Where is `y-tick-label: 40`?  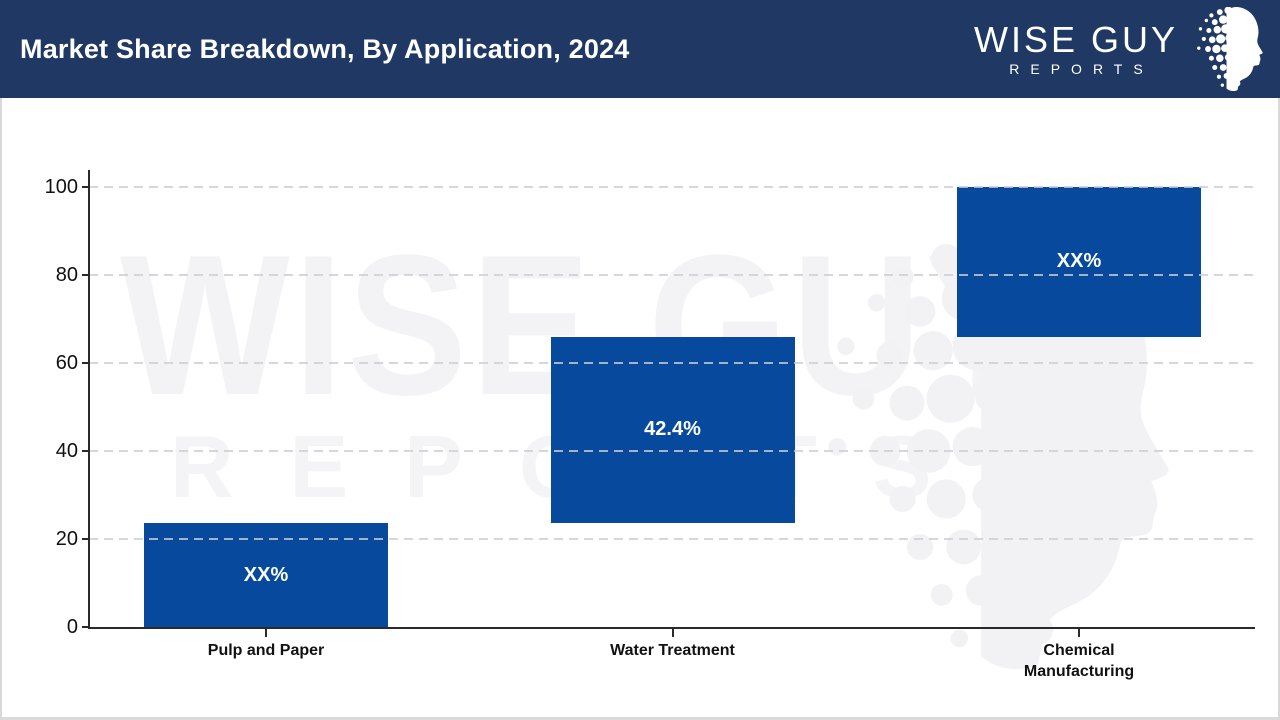 y-tick-label: 40 is located at coordinates (66, 451).